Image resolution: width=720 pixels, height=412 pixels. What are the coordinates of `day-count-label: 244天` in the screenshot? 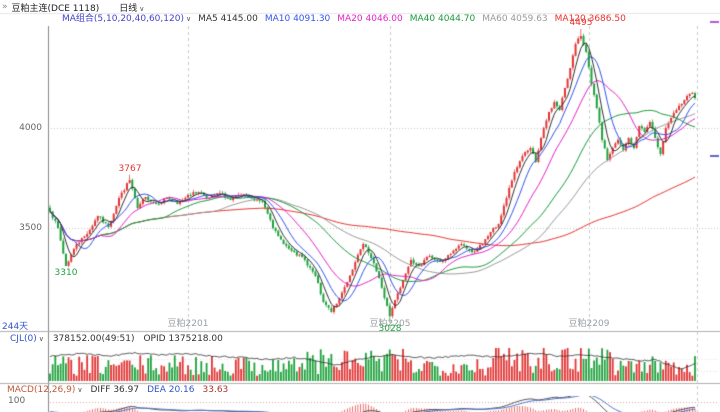 It's located at (15, 327).